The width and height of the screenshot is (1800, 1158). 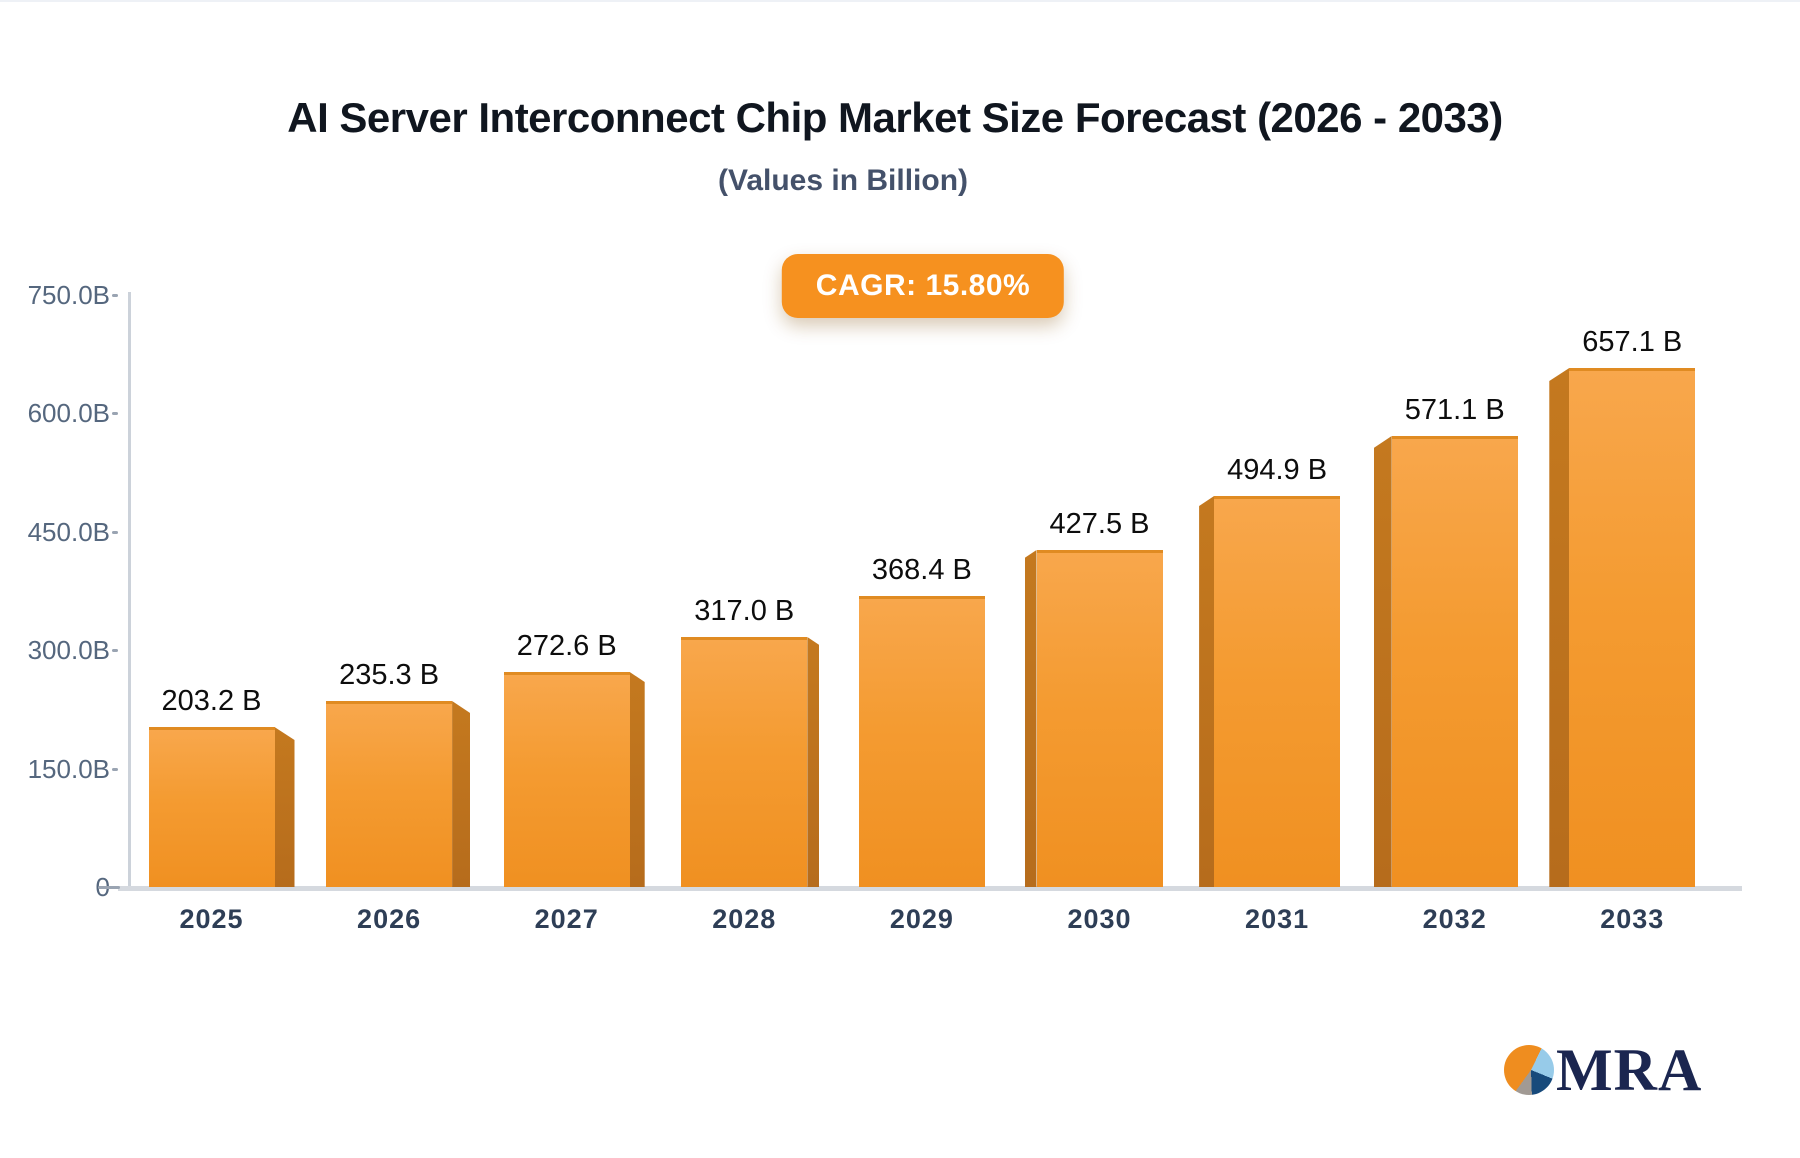 What do you see at coordinates (68, 413) in the screenshot?
I see `y-tick-label: 600.0B` at bounding box center [68, 413].